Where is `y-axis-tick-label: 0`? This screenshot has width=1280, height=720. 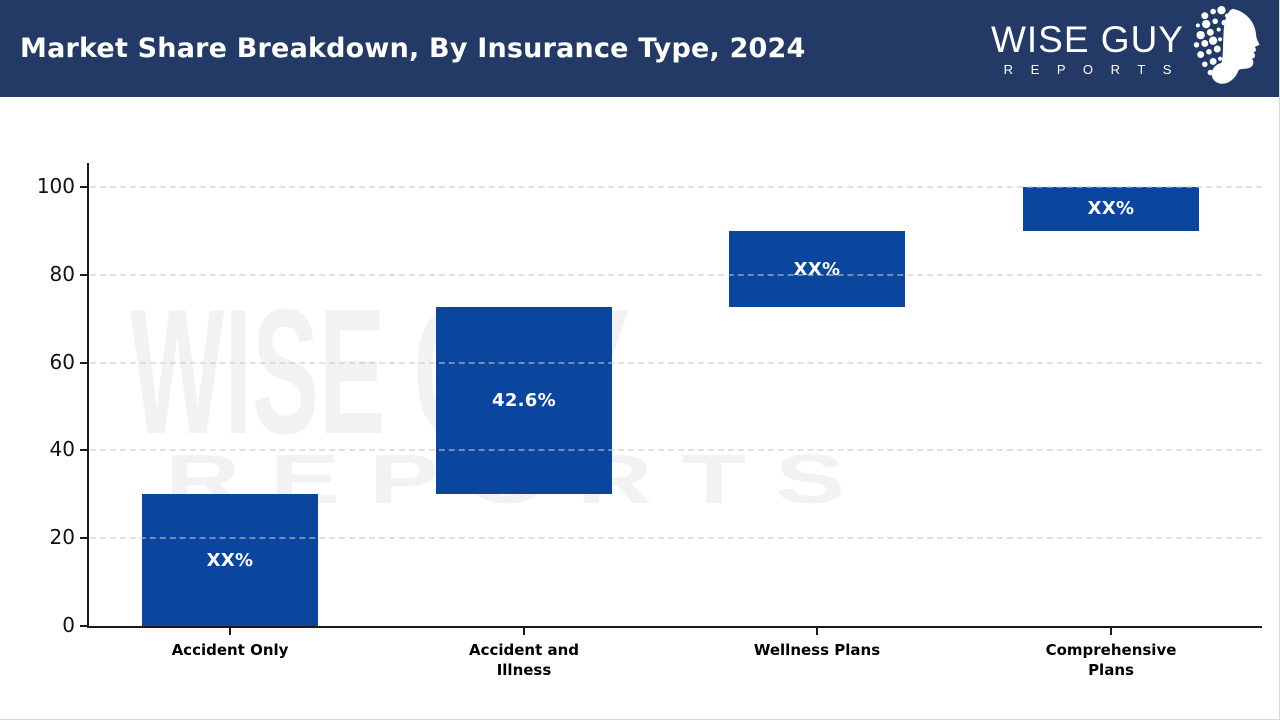 y-axis-tick-label: 0 is located at coordinates (68, 625).